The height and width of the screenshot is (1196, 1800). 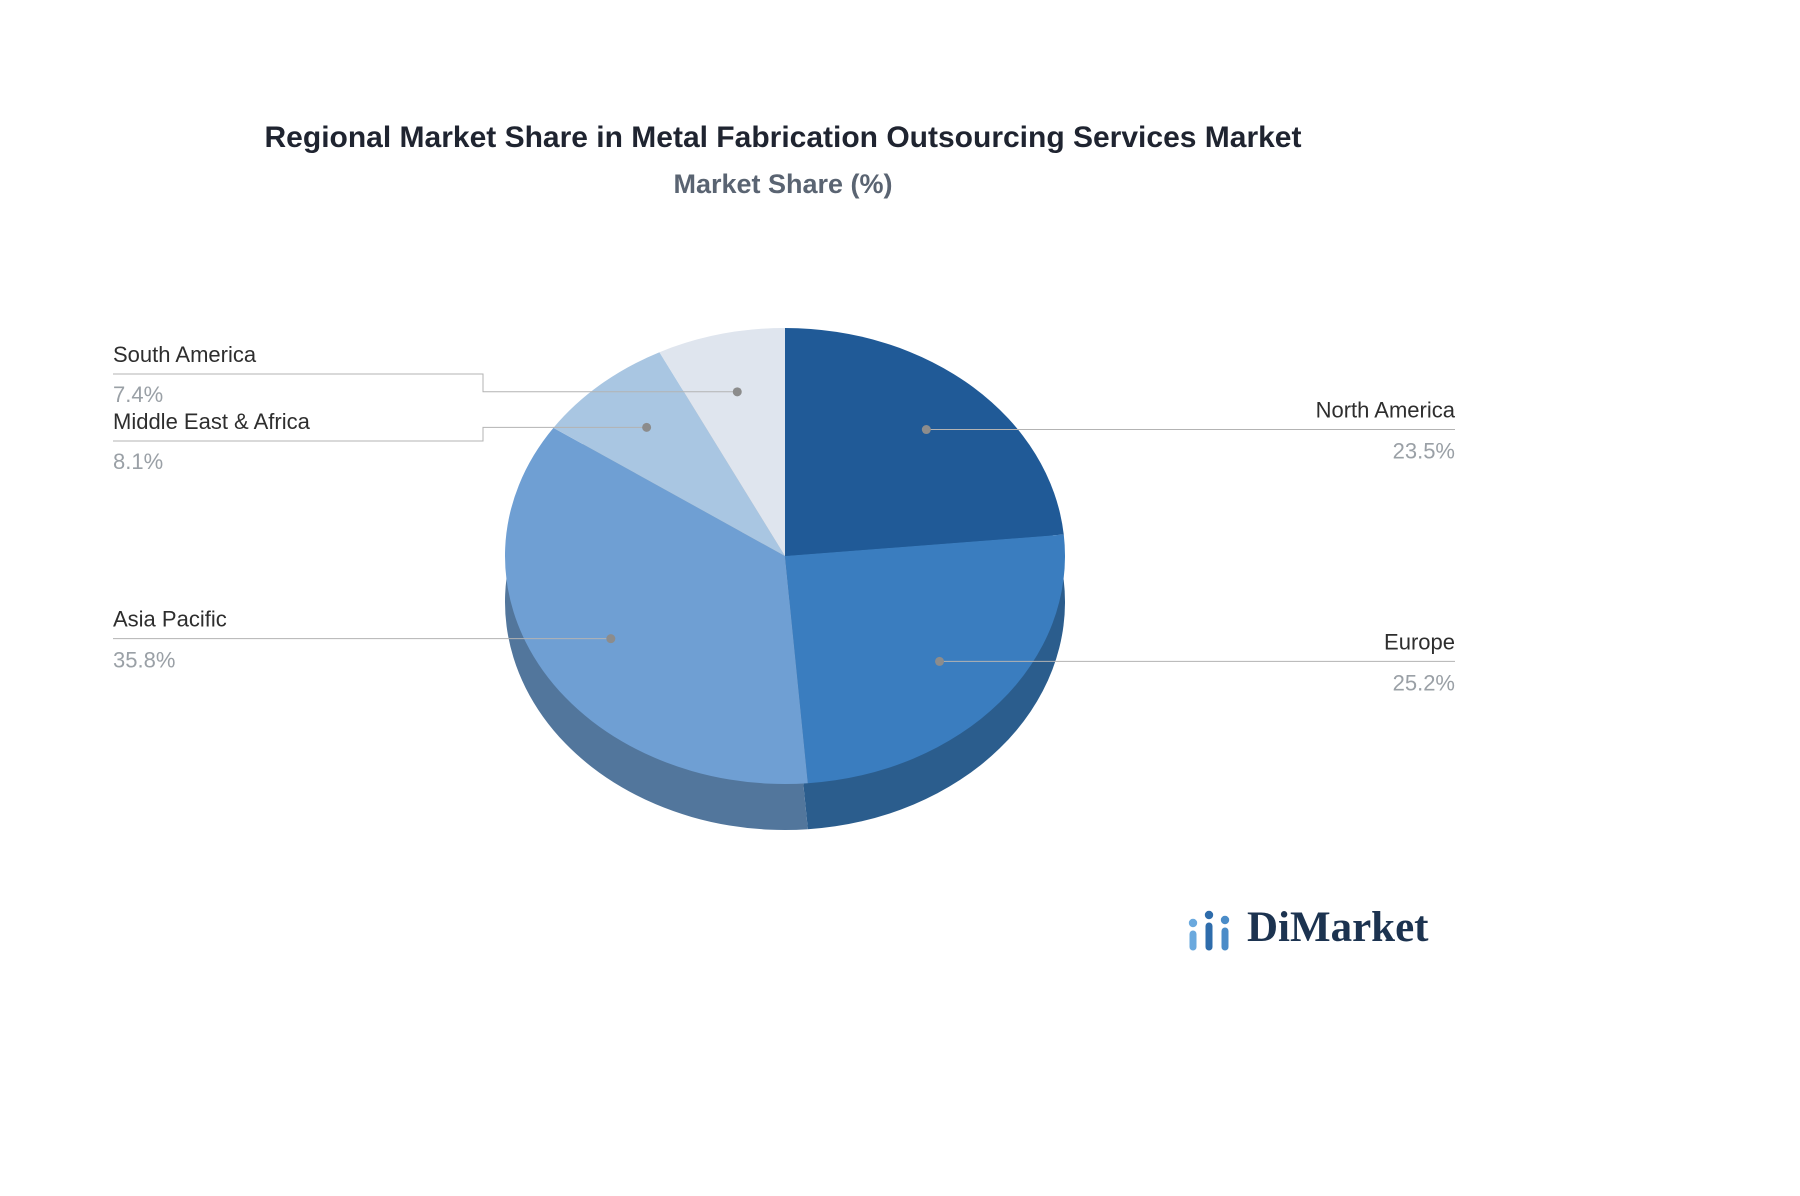 What do you see at coordinates (185, 354) in the screenshot?
I see `slice-label-south-america: South America` at bounding box center [185, 354].